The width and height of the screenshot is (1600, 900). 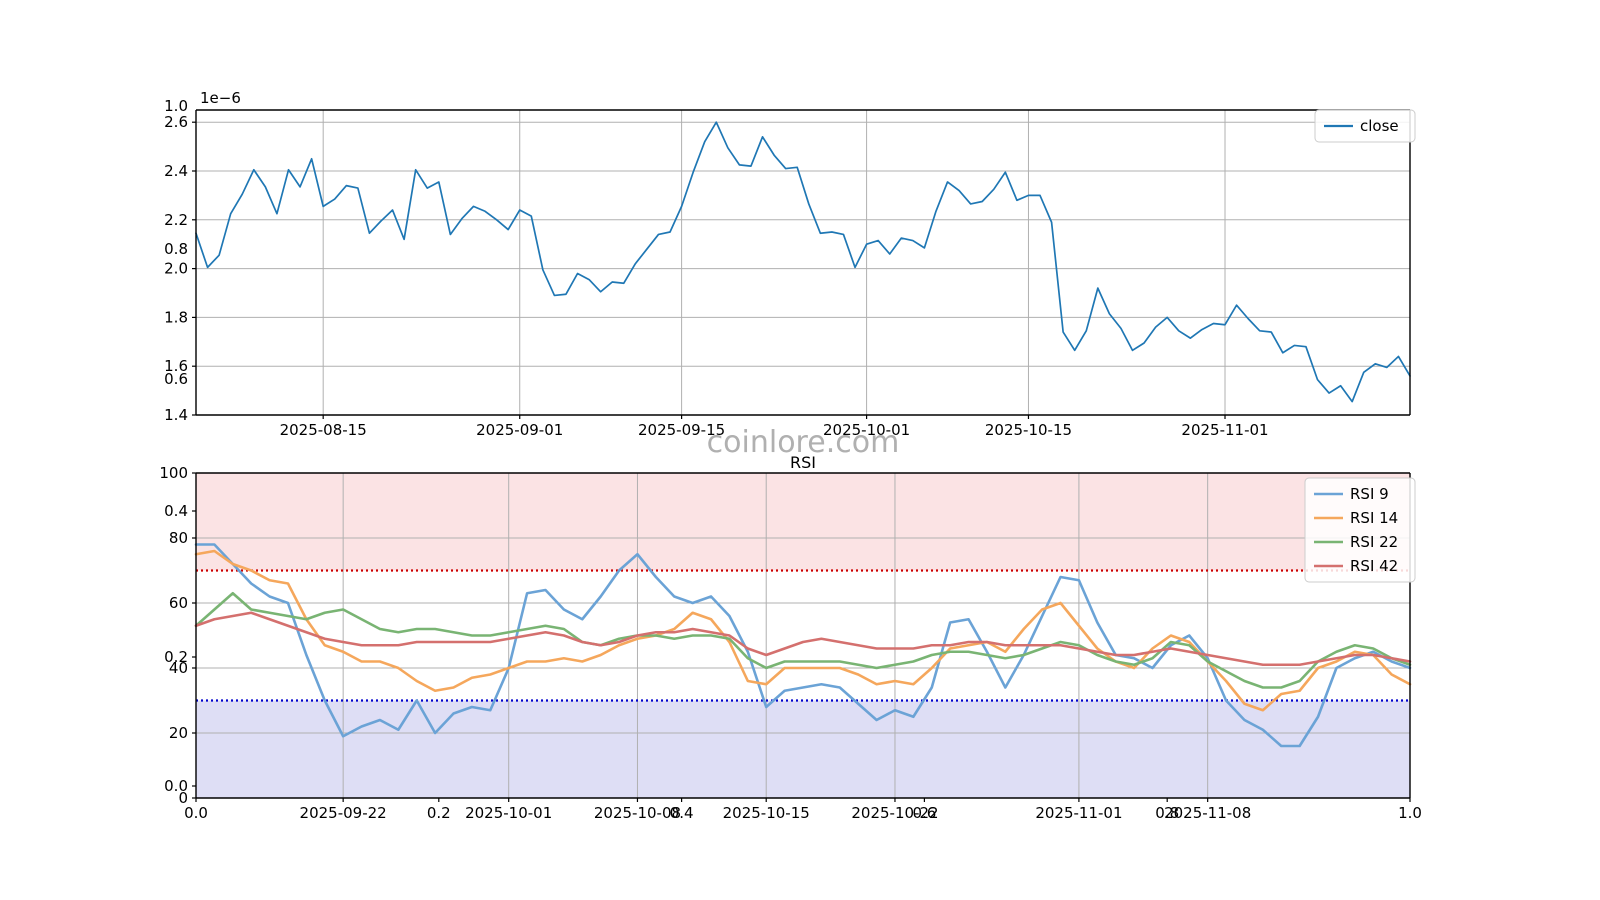 I want to click on rsi-x-tick-label-overlay: 0.4, so click(x=682, y=813).